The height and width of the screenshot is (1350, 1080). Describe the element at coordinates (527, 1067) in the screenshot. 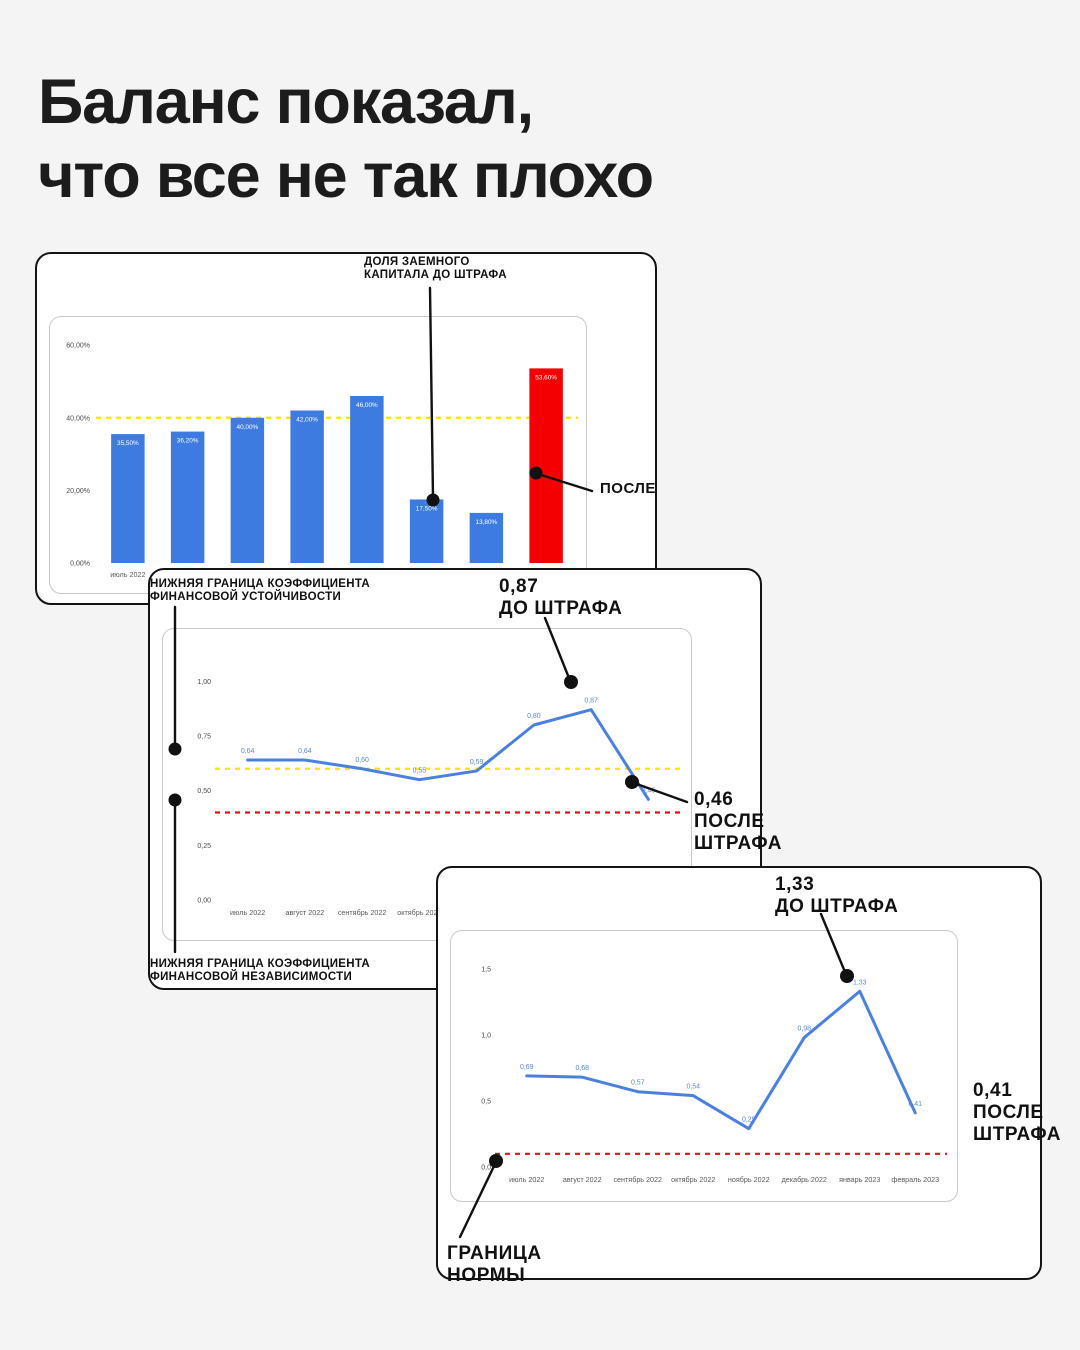

I see `point-value-label: 0,69` at that location.